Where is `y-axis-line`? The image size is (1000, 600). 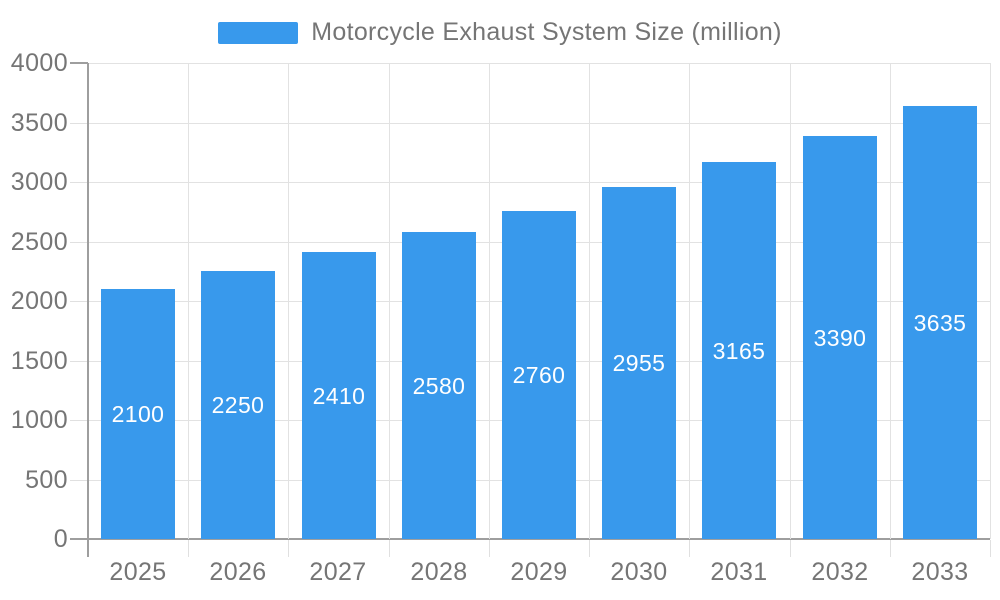
y-axis-line is located at coordinates (88, 310).